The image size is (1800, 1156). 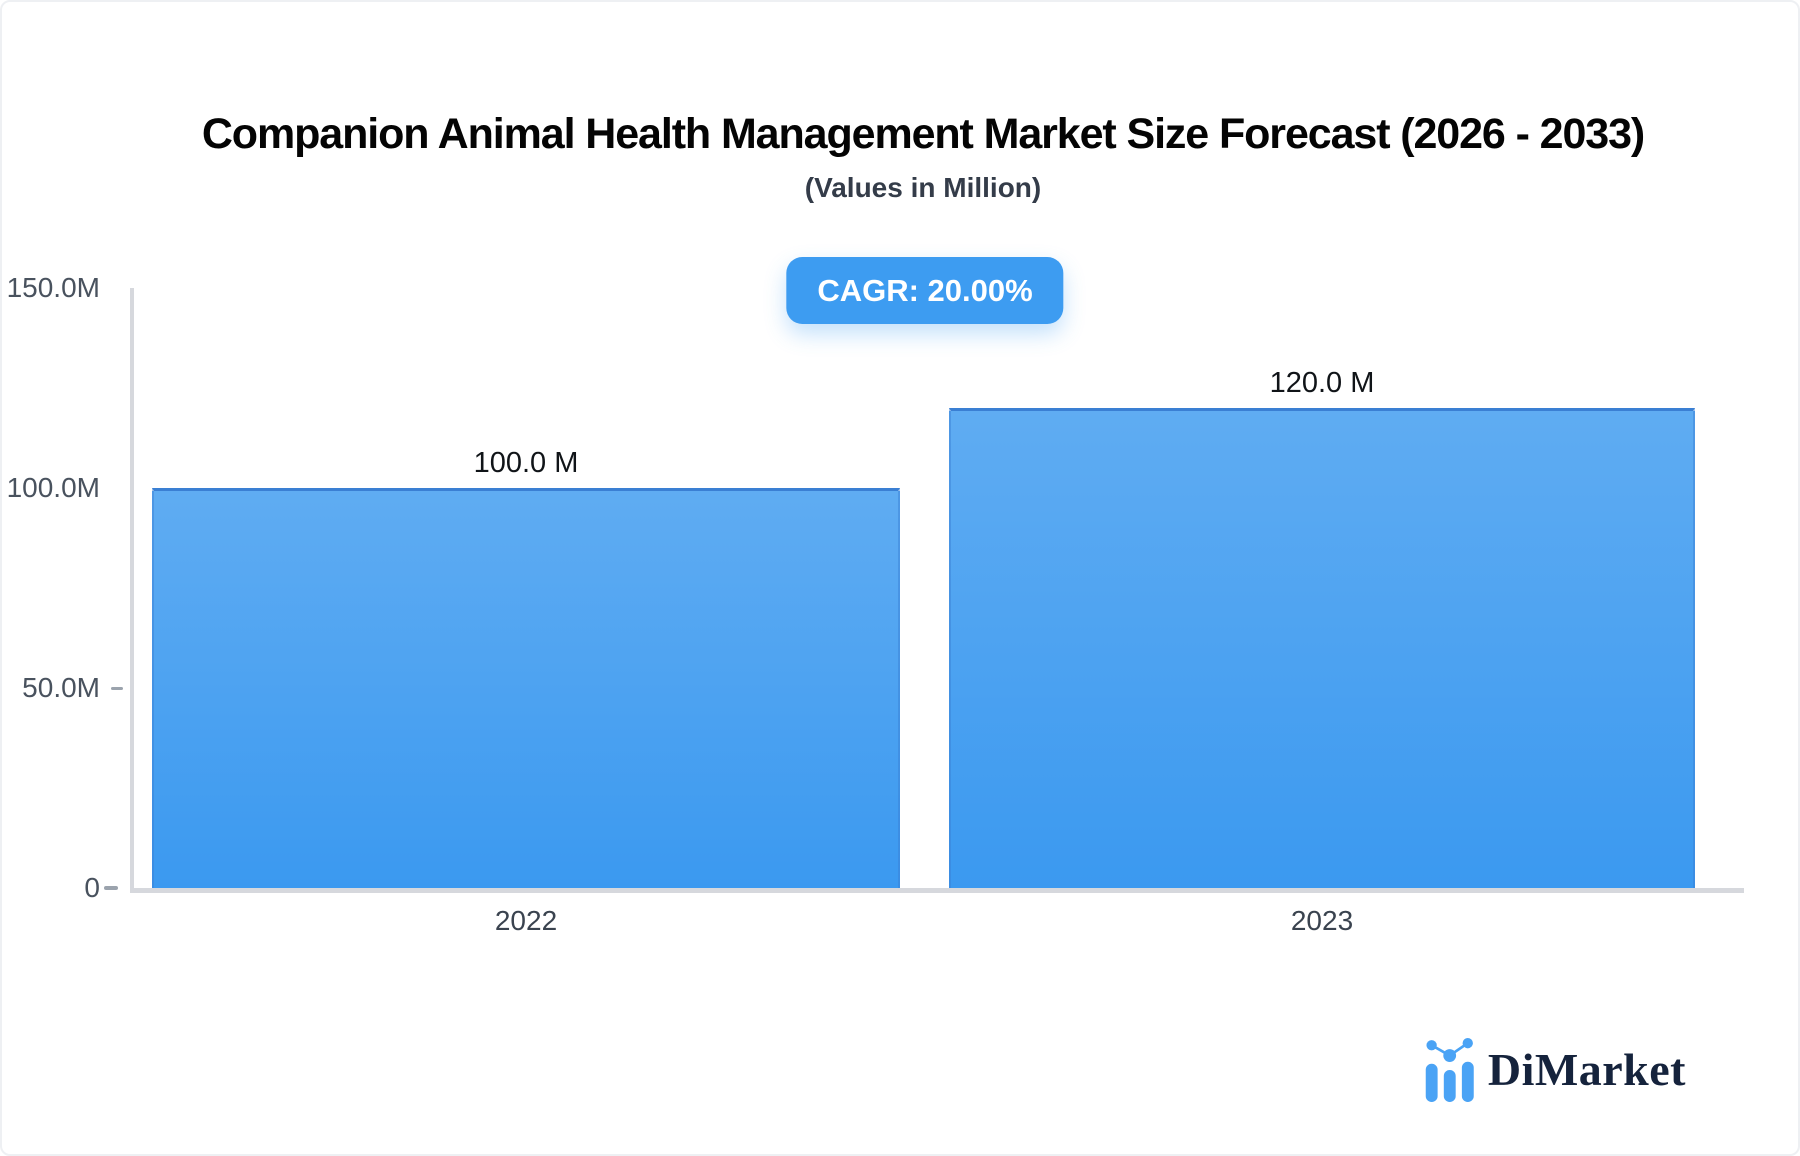 I want to click on dimarket-logo-text: DiMarket, so click(x=1586, y=1069).